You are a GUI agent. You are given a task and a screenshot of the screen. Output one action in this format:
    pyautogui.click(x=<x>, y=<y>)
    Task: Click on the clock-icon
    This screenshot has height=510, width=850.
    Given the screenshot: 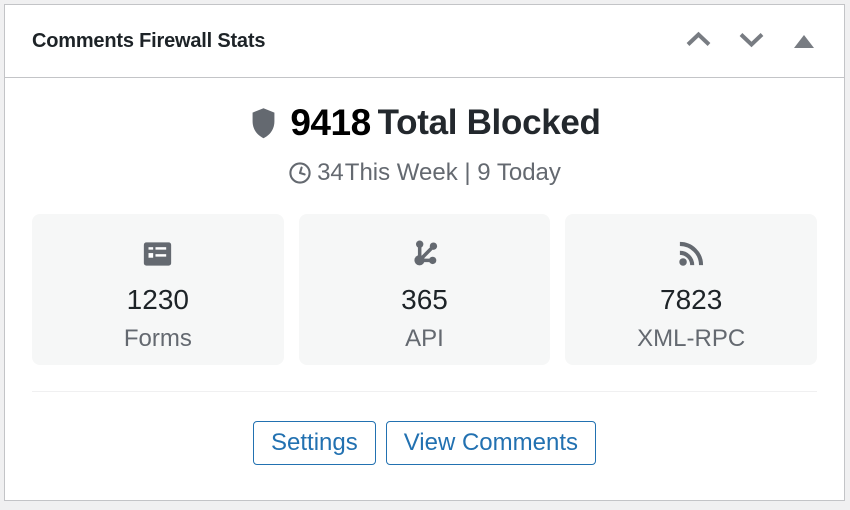 What is the action you would take?
    pyautogui.click(x=300, y=173)
    